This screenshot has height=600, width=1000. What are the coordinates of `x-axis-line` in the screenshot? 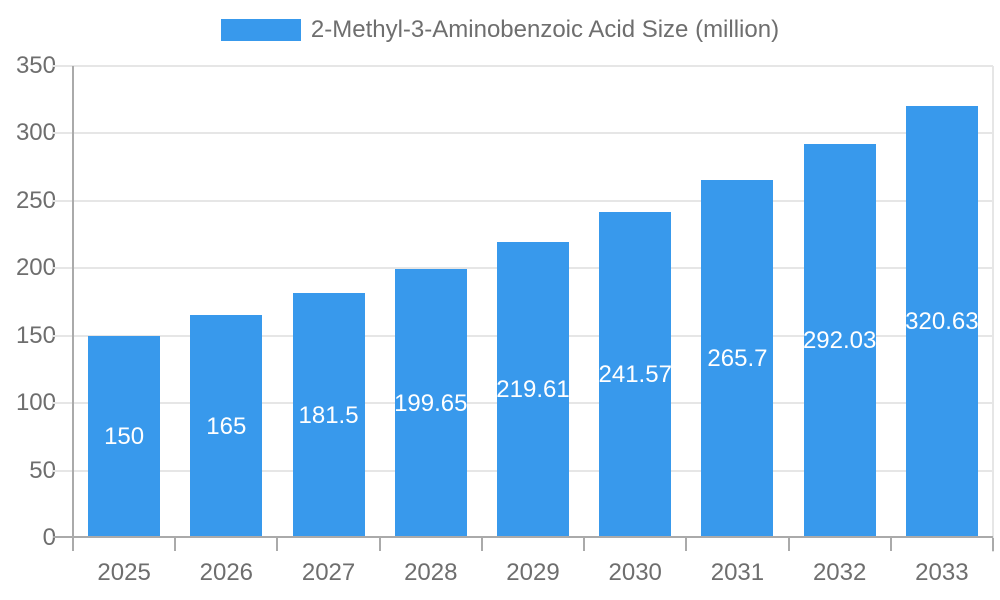 It's located at (523, 537).